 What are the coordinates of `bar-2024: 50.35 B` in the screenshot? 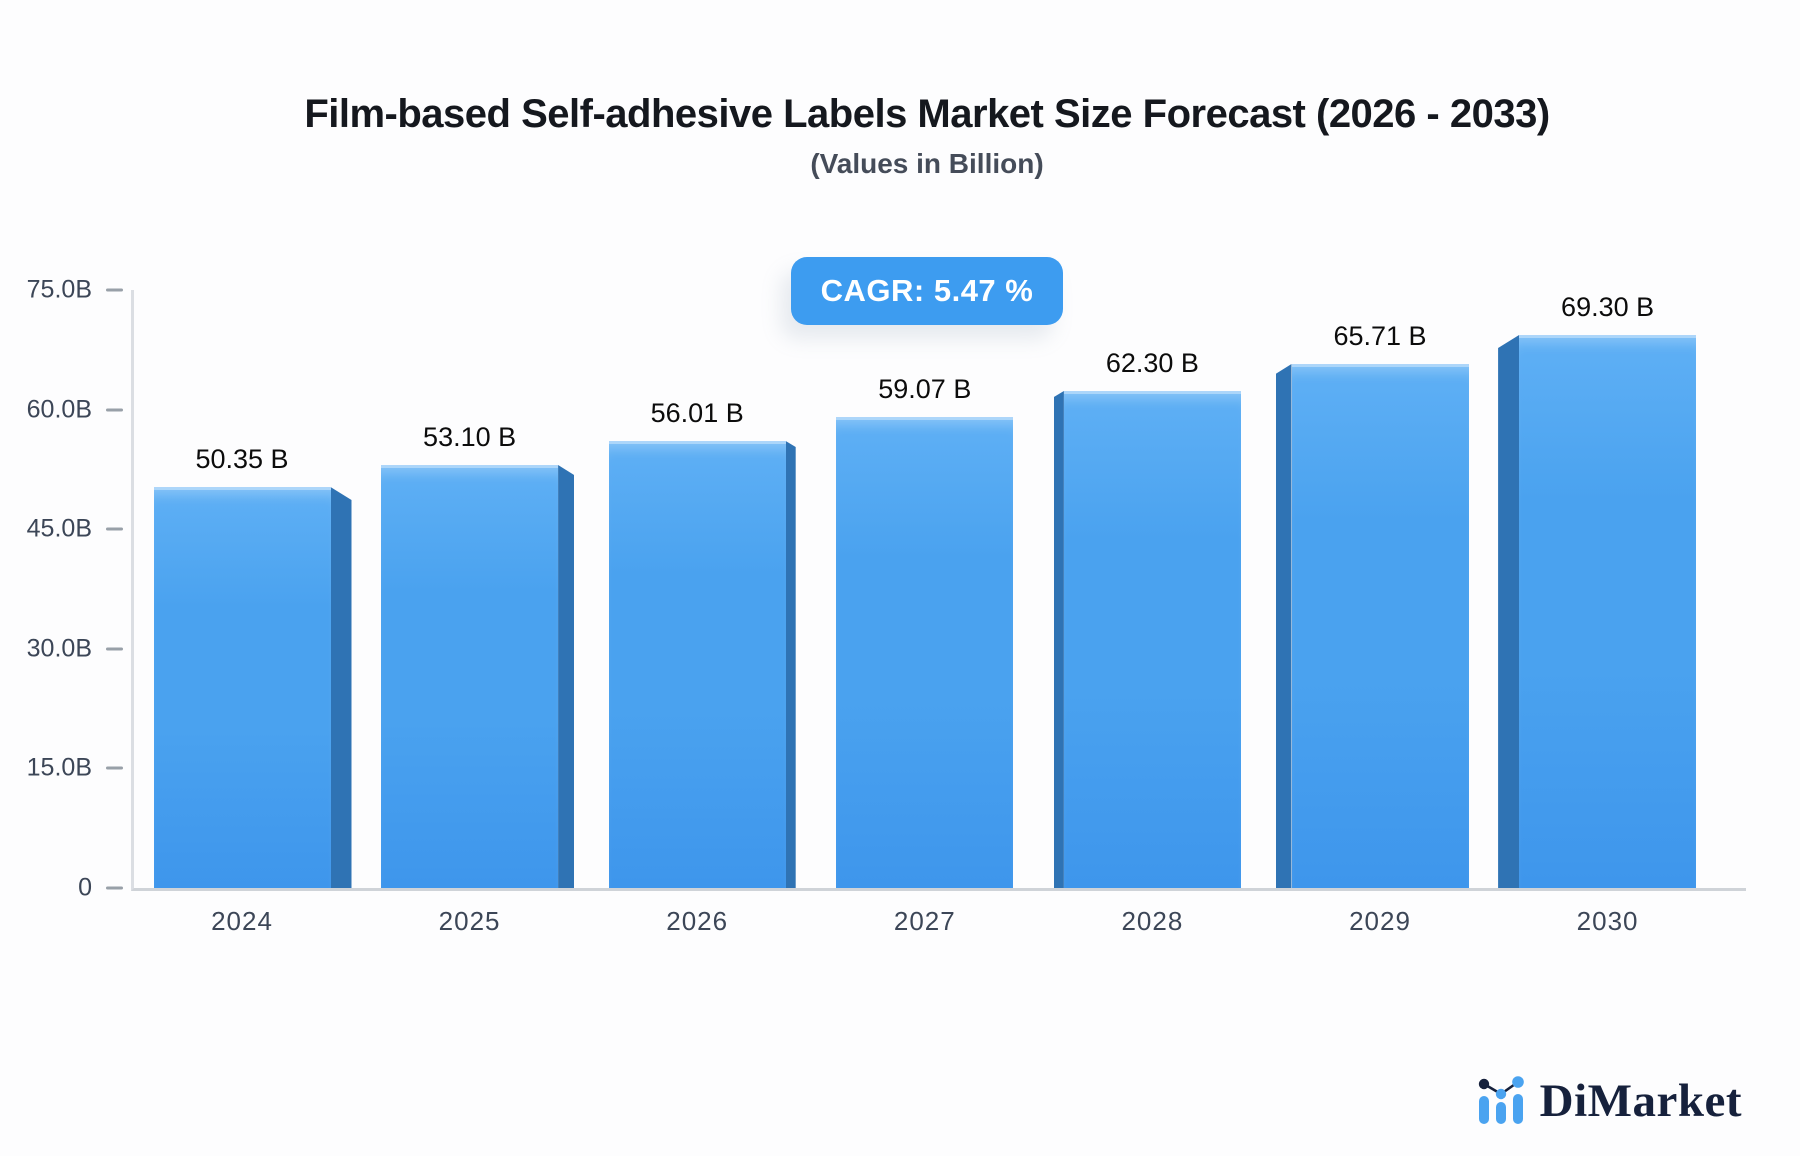 It's located at (252, 666).